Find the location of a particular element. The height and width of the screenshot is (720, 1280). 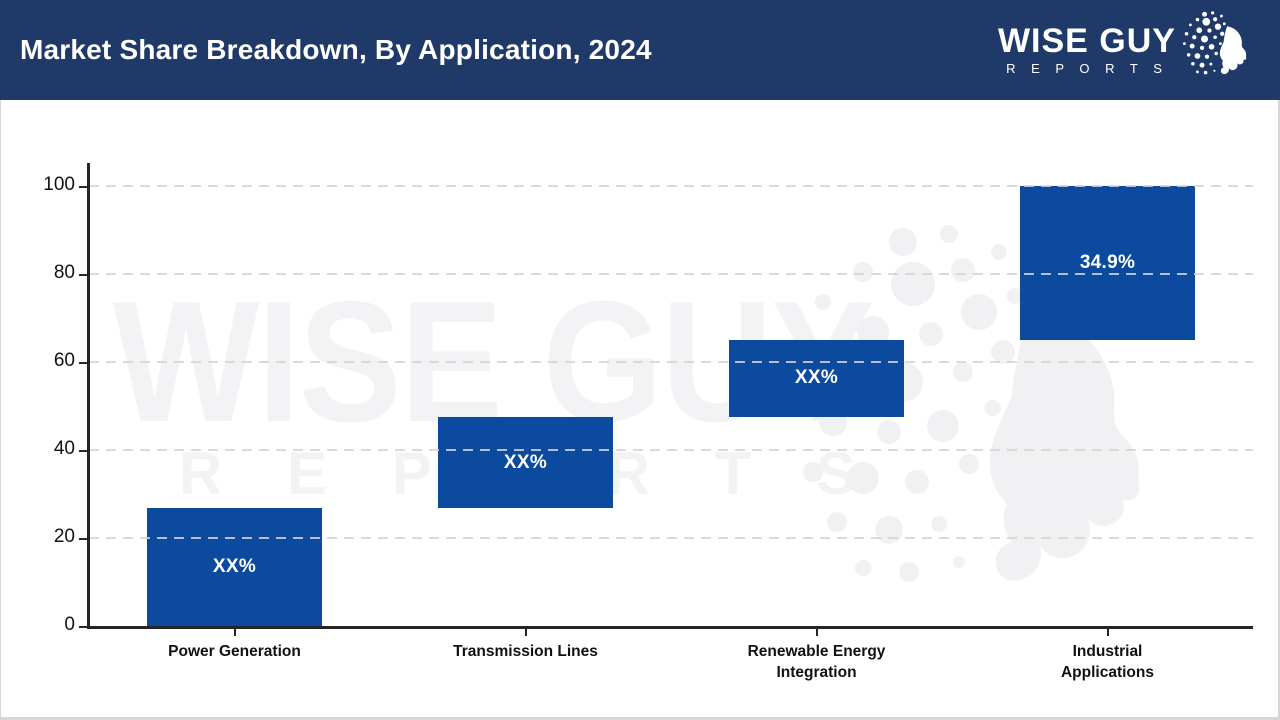

bar-4: 34.9% is located at coordinates (1107, 263).